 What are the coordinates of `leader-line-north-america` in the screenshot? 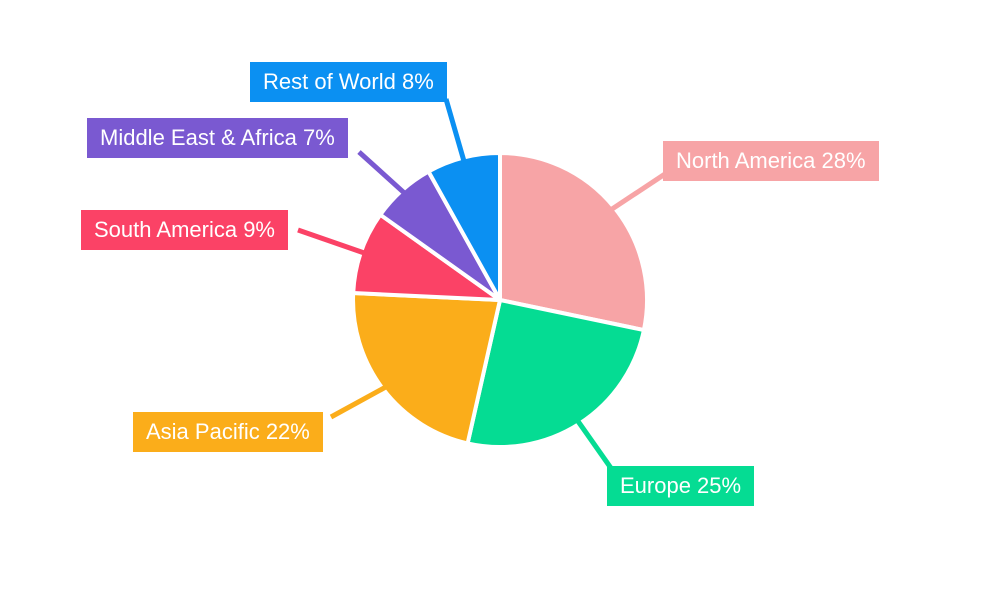 It's located at (640, 190).